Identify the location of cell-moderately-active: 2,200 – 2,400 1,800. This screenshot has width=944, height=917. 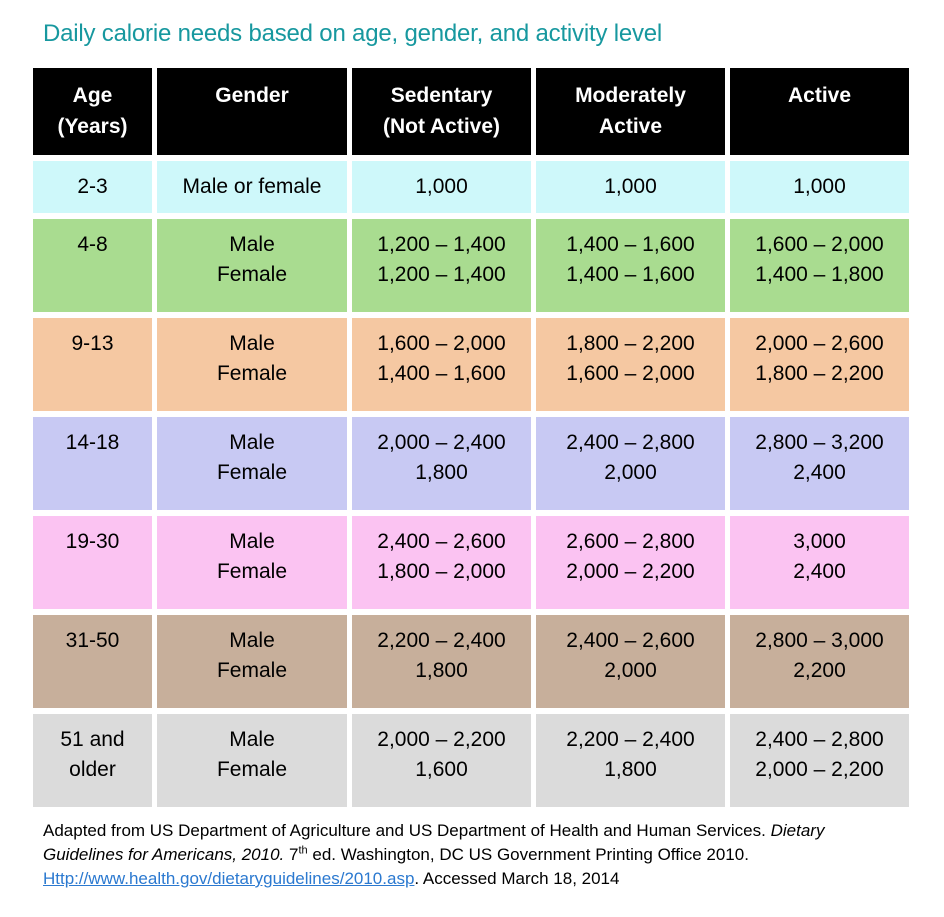
(630, 760).